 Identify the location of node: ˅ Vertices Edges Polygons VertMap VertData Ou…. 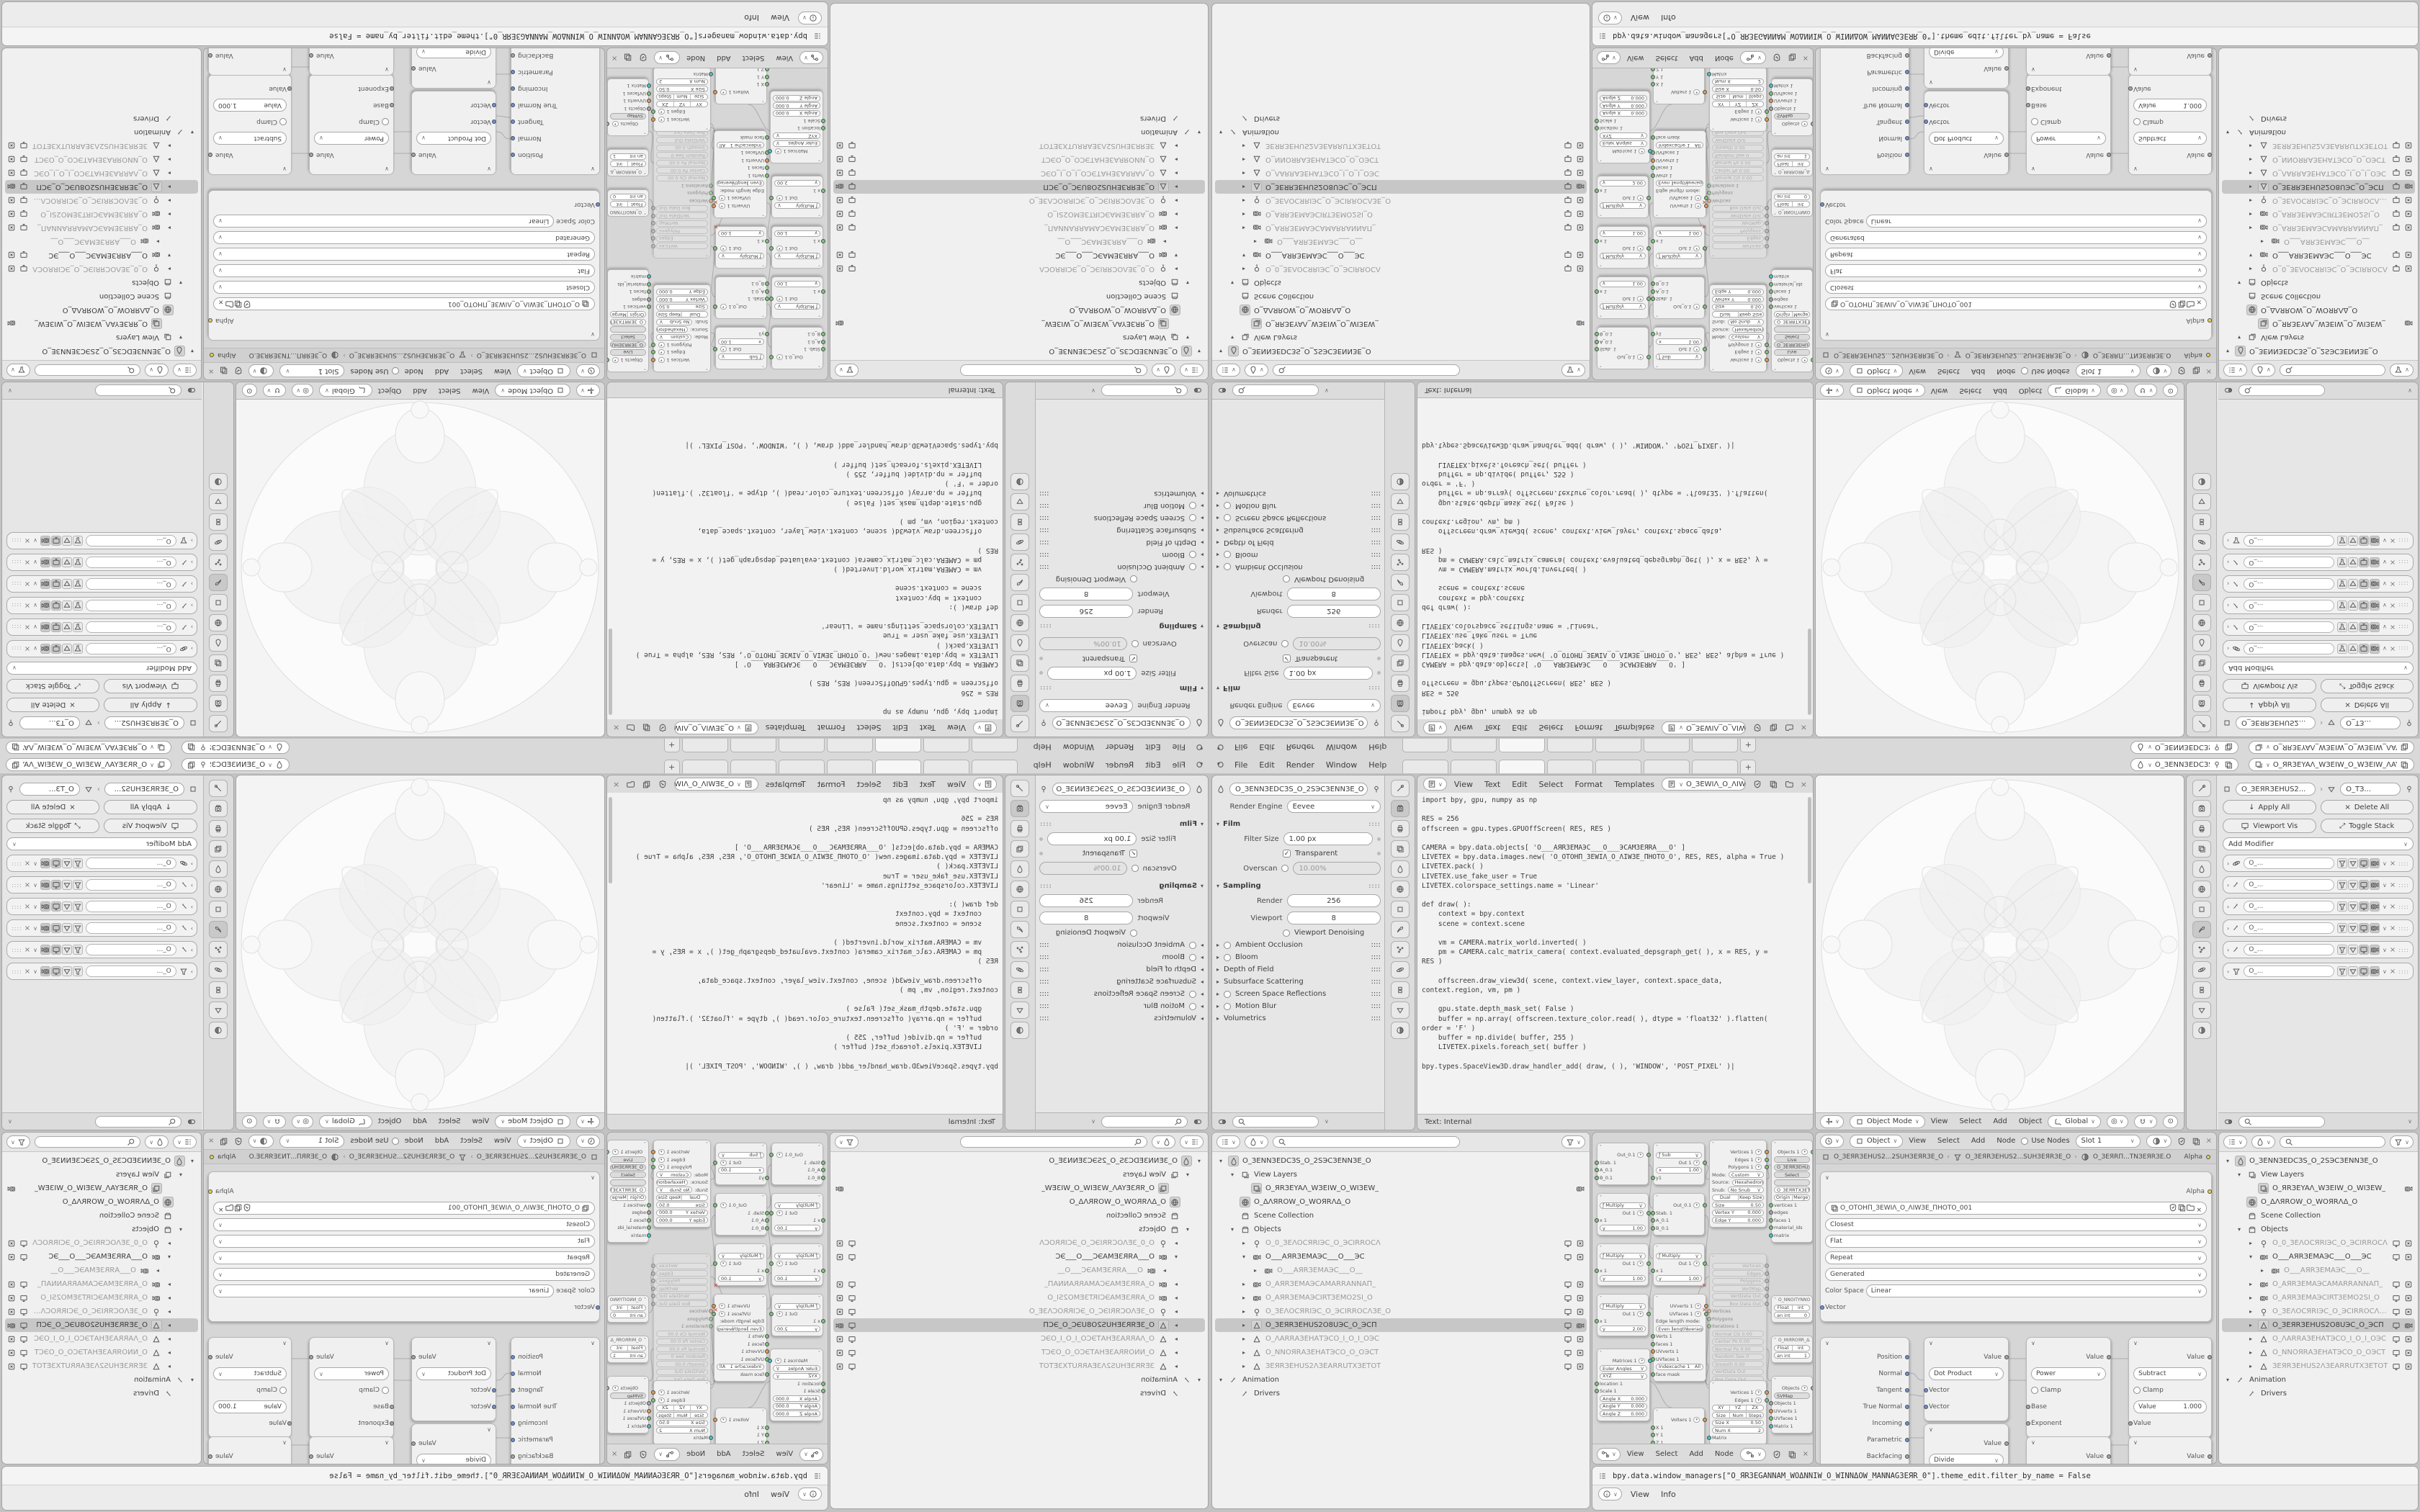
(1738, 191).